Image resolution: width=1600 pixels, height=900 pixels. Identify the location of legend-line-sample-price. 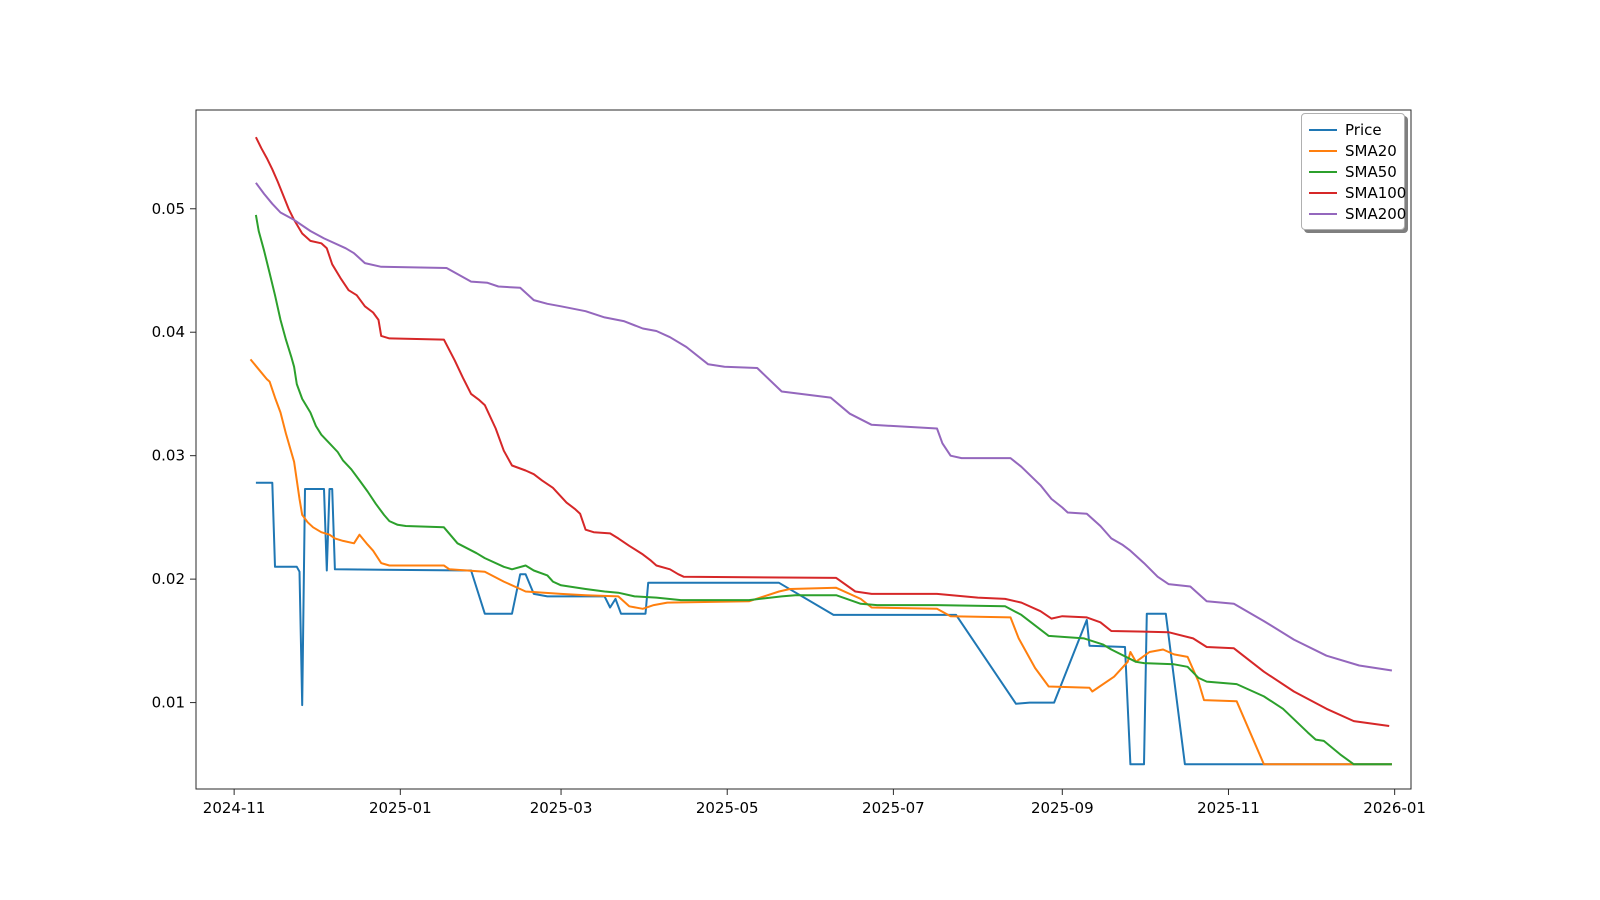
(1323, 129).